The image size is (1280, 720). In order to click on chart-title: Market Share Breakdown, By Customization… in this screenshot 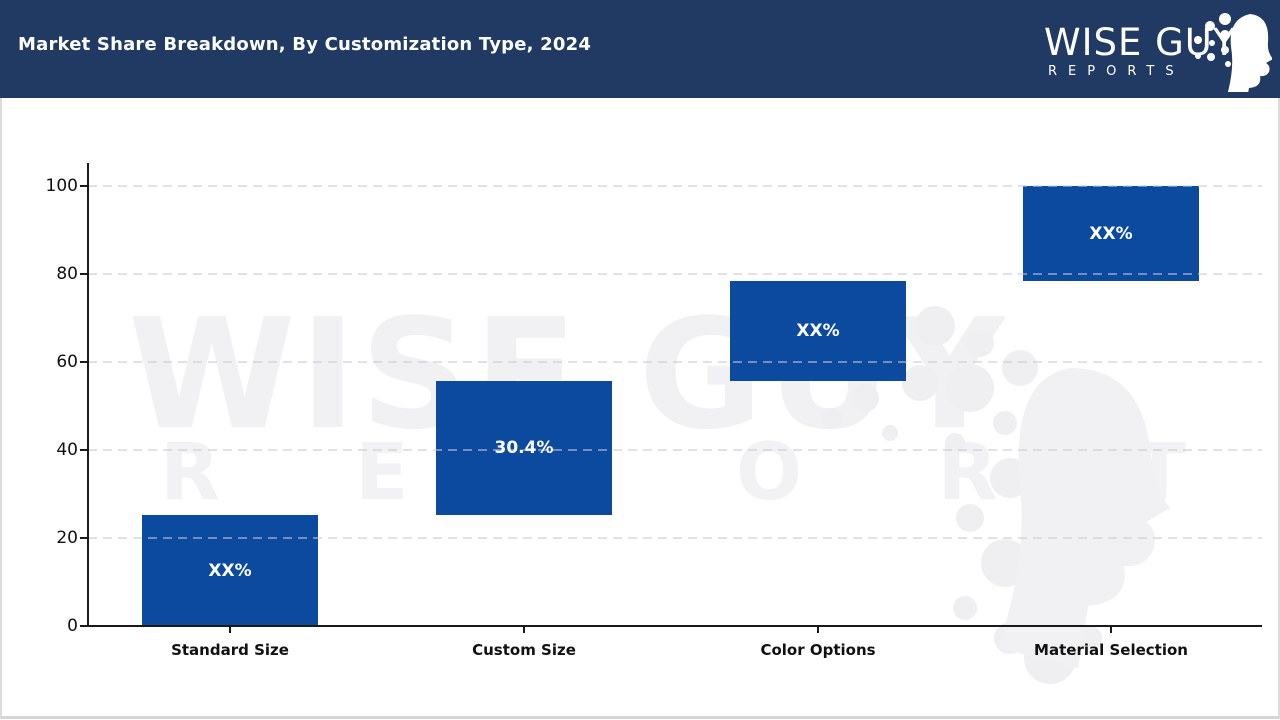, I will do `click(305, 44)`.